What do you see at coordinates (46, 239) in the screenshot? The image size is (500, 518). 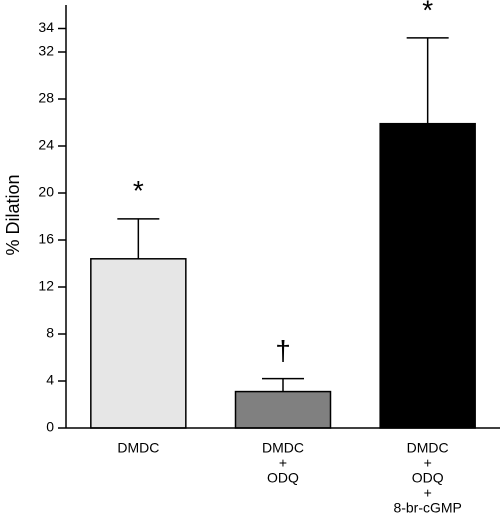 I see `y-tick-label: 16` at bounding box center [46, 239].